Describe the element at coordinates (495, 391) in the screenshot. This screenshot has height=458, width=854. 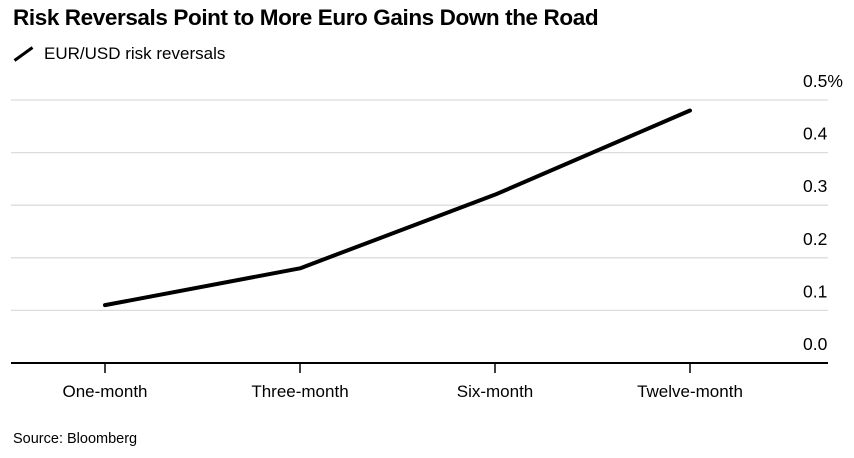
I see `x-tick-label: Six-month` at that location.